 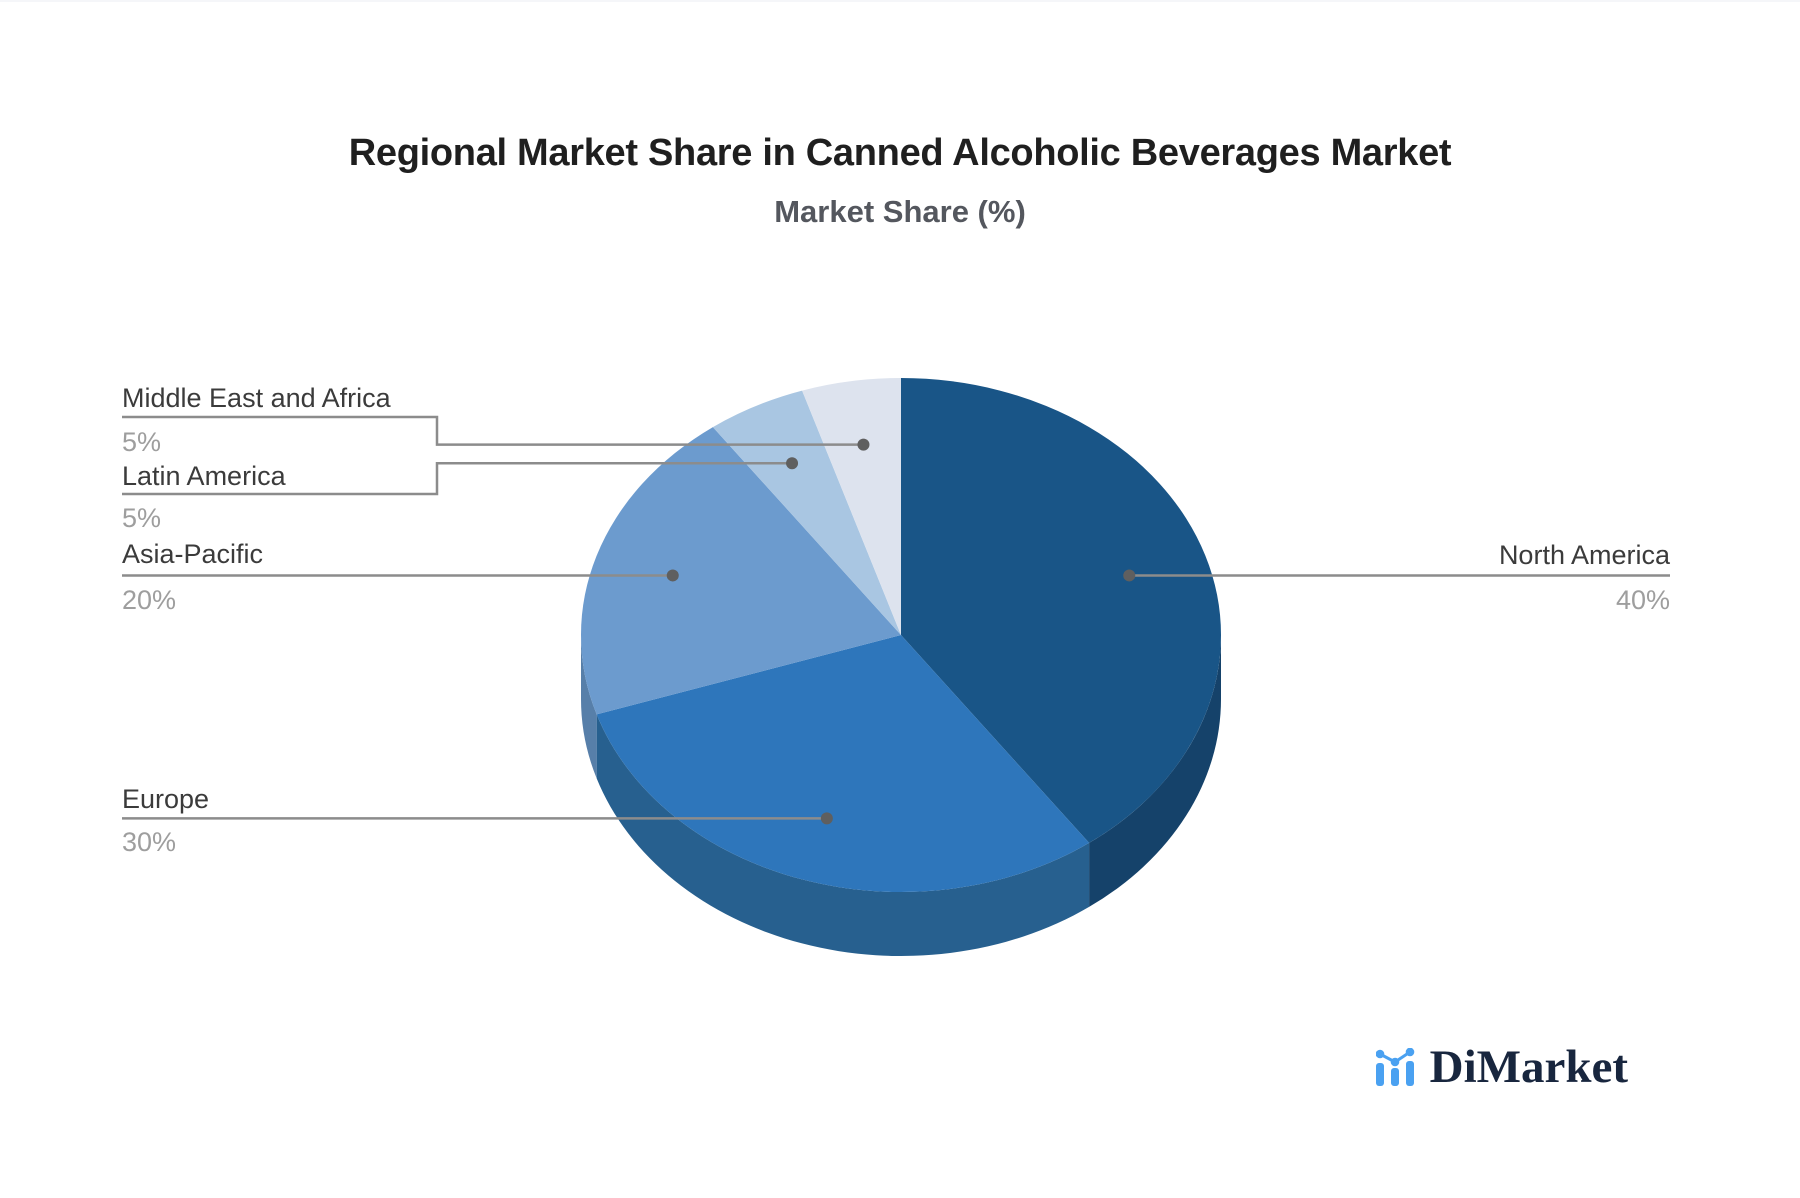 What do you see at coordinates (1155, 771) in the screenshot?
I see `pie-slice-side-north-america` at bounding box center [1155, 771].